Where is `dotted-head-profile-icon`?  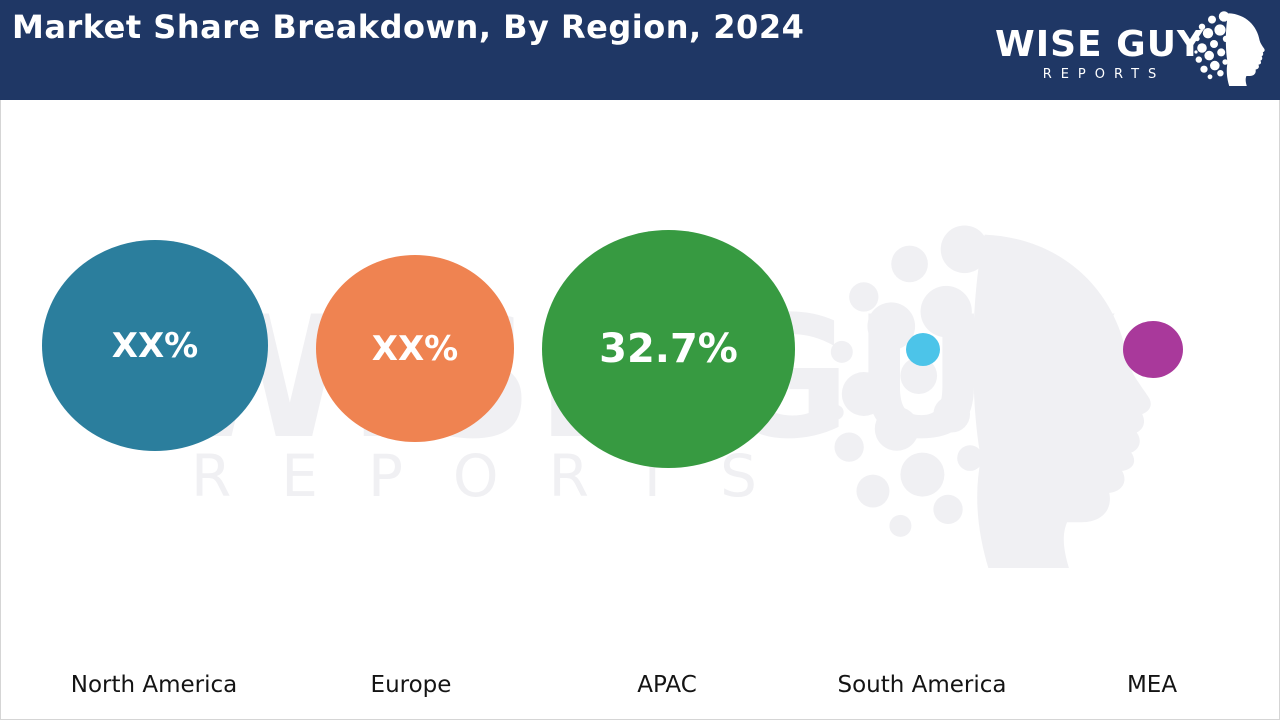
dotted-head-profile-icon is located at coordinates (1230, 48).